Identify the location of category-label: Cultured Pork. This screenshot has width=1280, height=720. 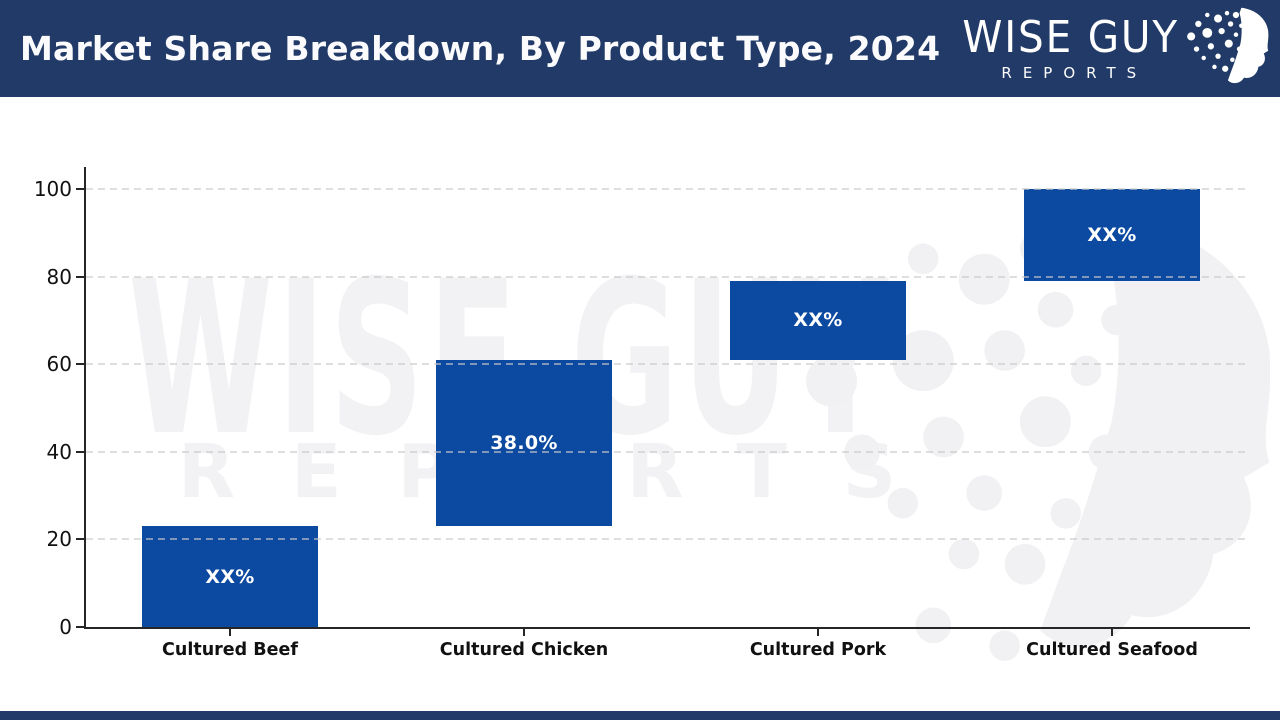
(818, 650).